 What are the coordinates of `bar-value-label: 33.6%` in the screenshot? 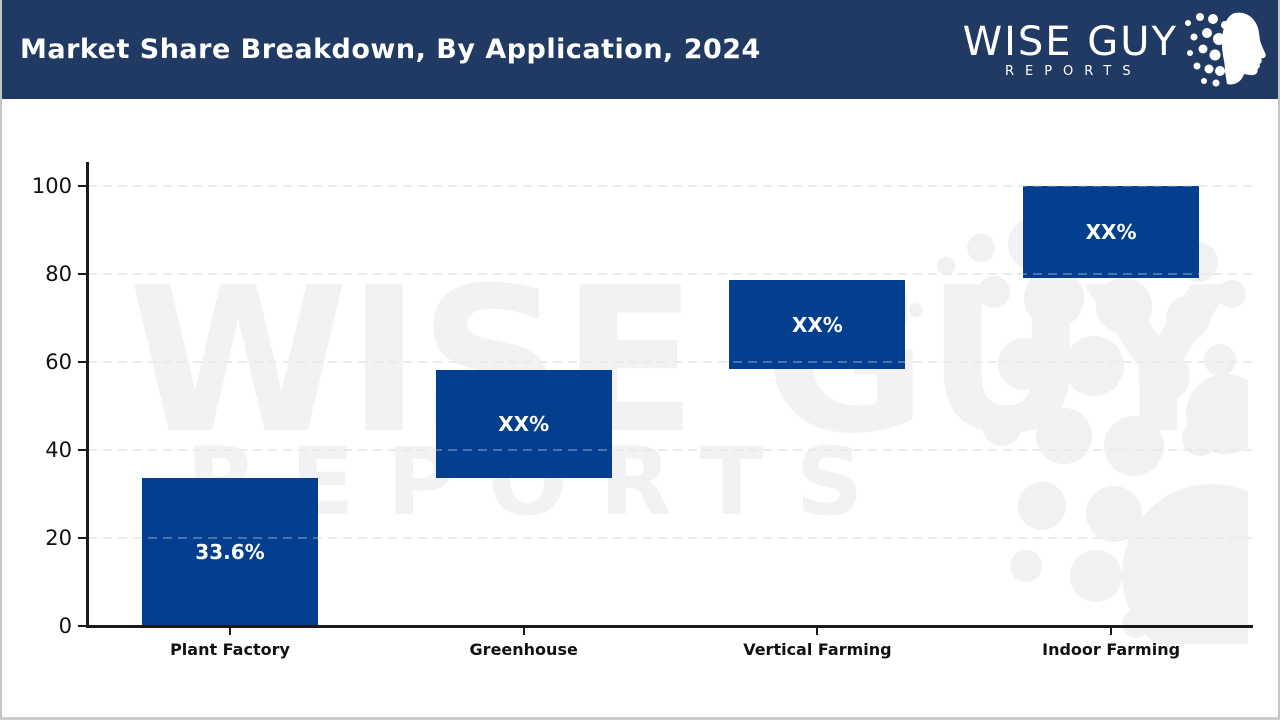 It's located at (230, 552).